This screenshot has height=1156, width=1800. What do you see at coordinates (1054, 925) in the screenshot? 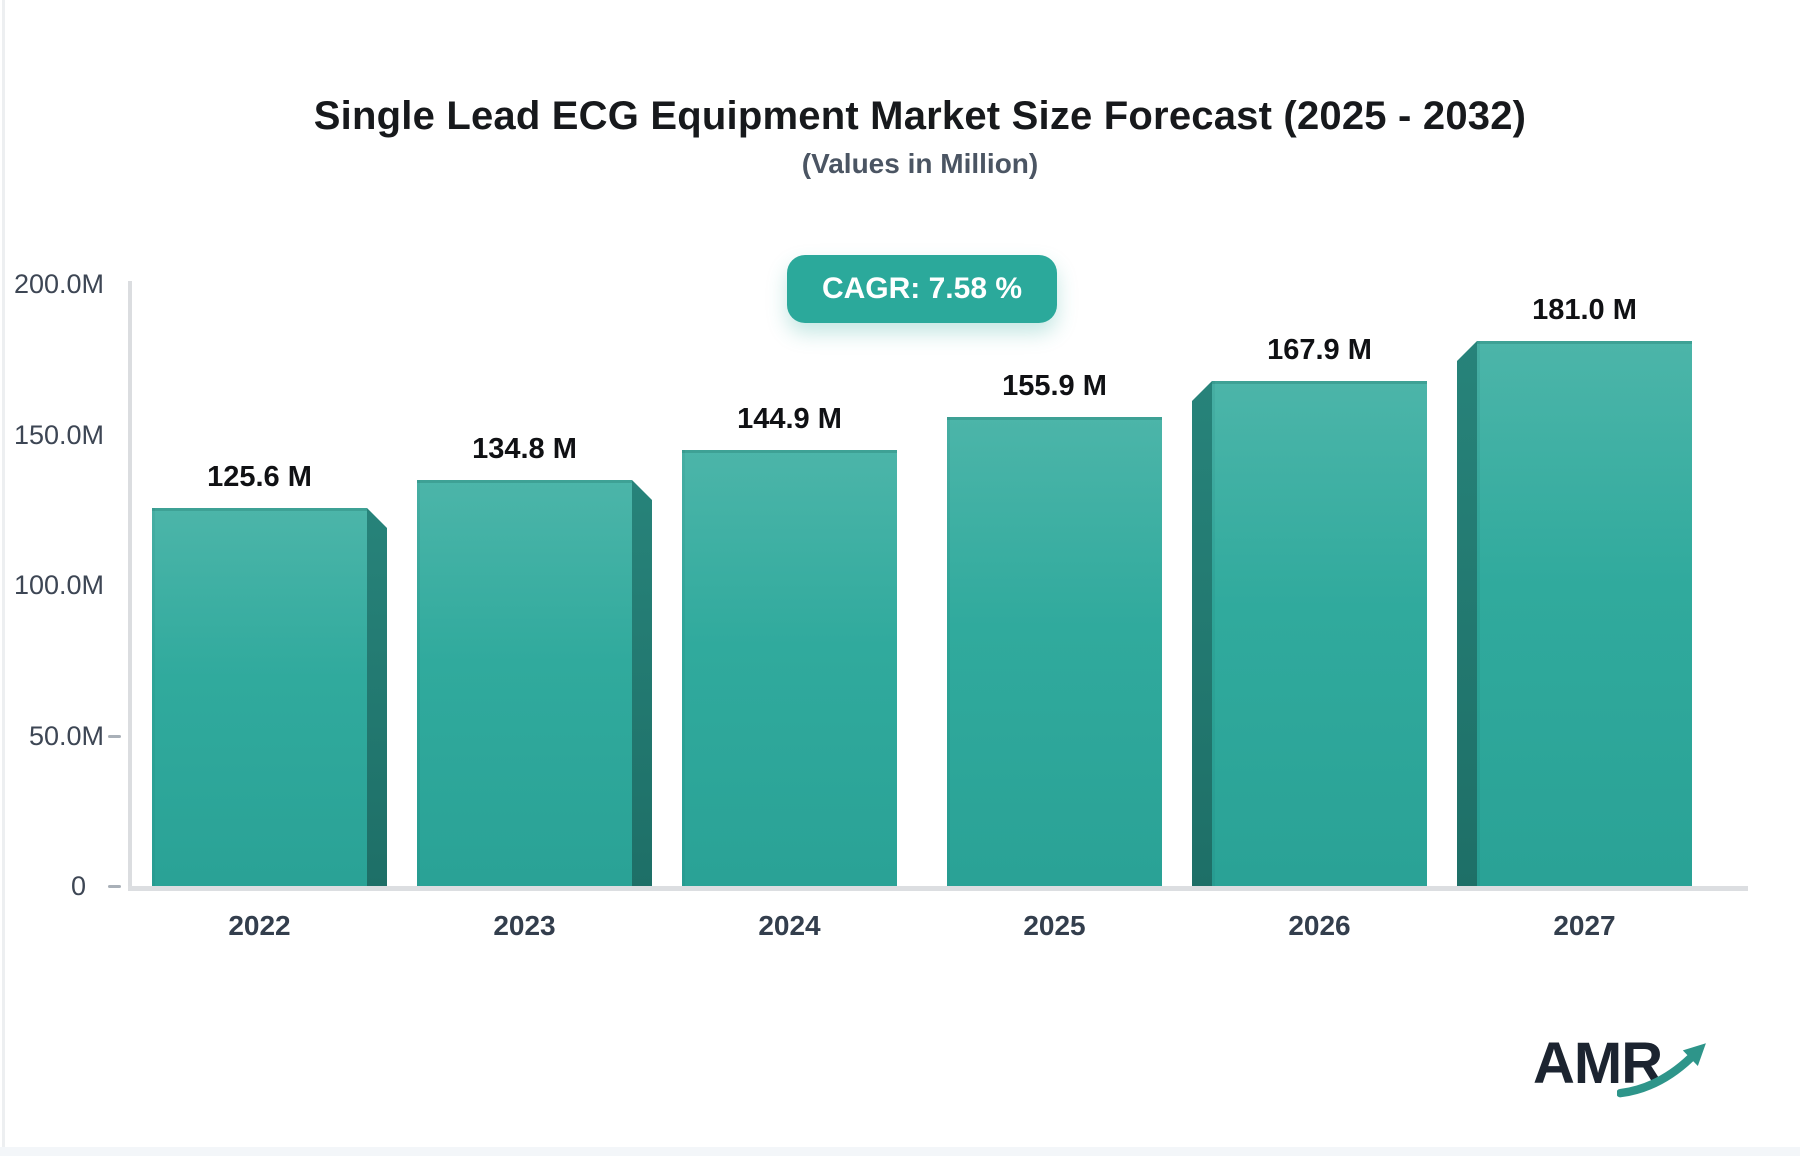
I see `x-axis-label: 2025` at bounding box center [1054, 925].